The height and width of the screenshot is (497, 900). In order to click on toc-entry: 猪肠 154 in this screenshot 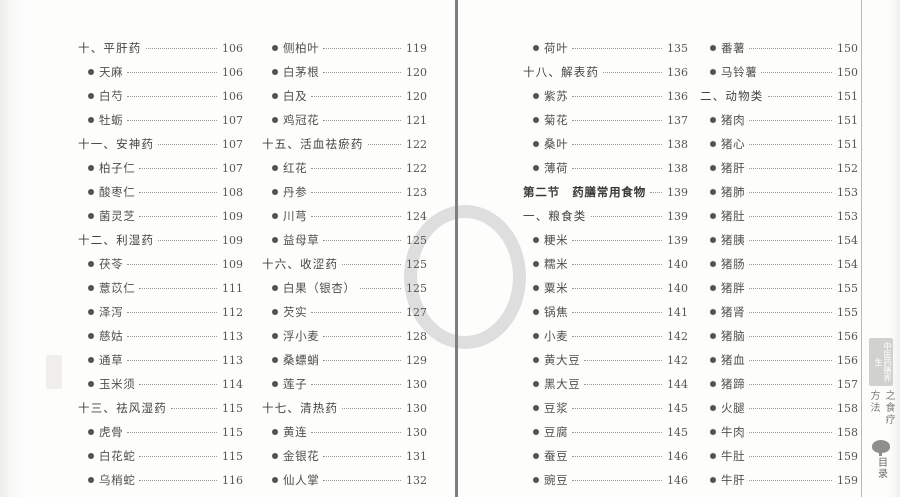, I will do `click(779, 268)`.